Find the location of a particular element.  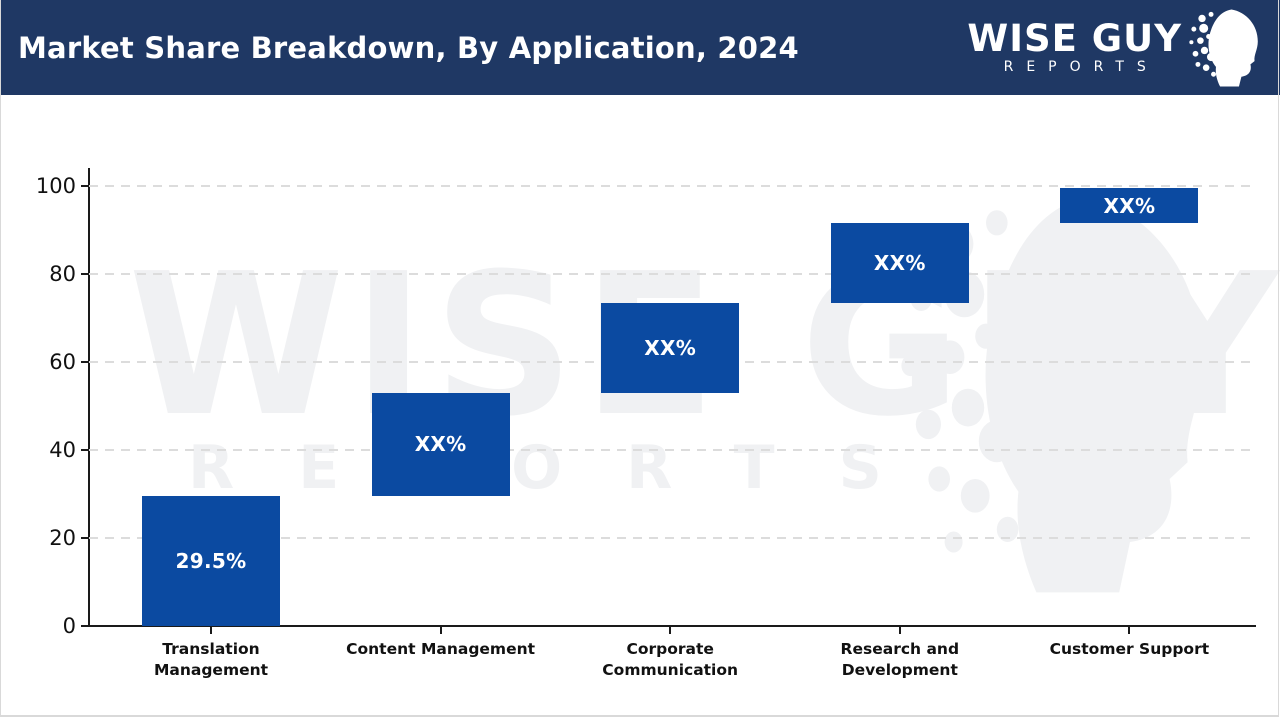

y-tick-label: 100 is located at coordinates (55, 186).